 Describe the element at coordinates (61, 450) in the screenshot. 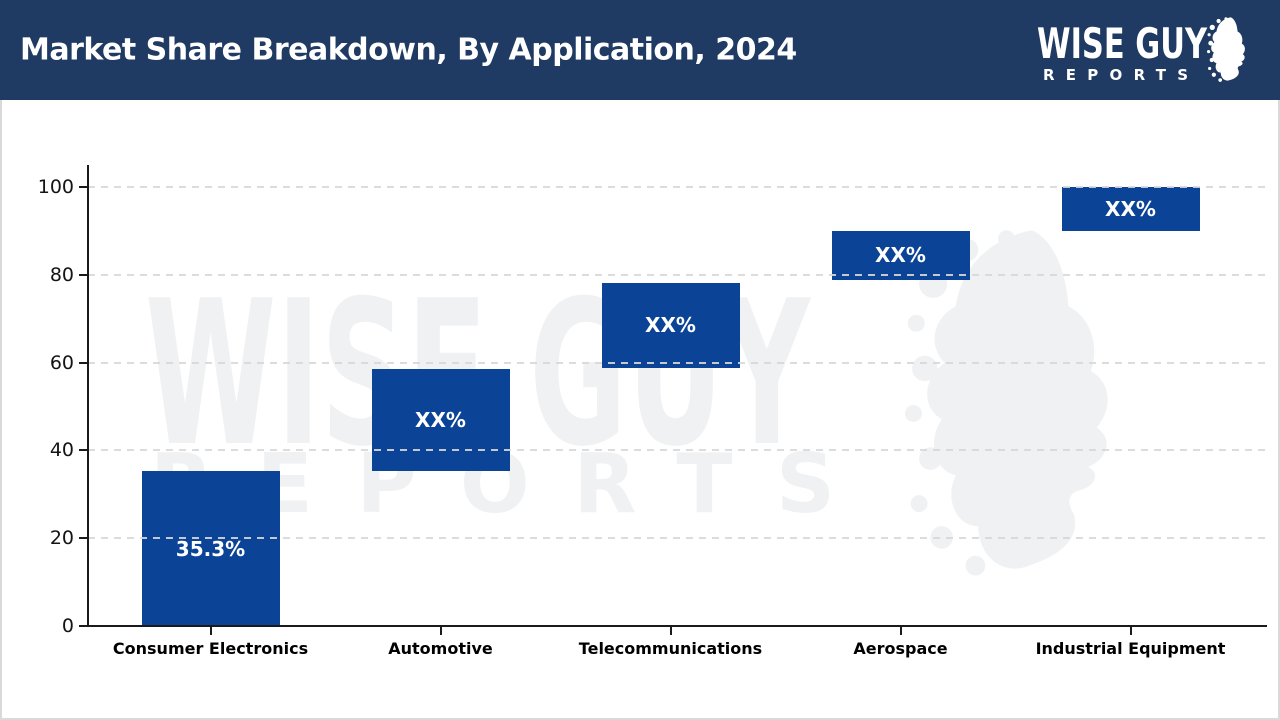

I see `y-tick-label: 40` at that location.